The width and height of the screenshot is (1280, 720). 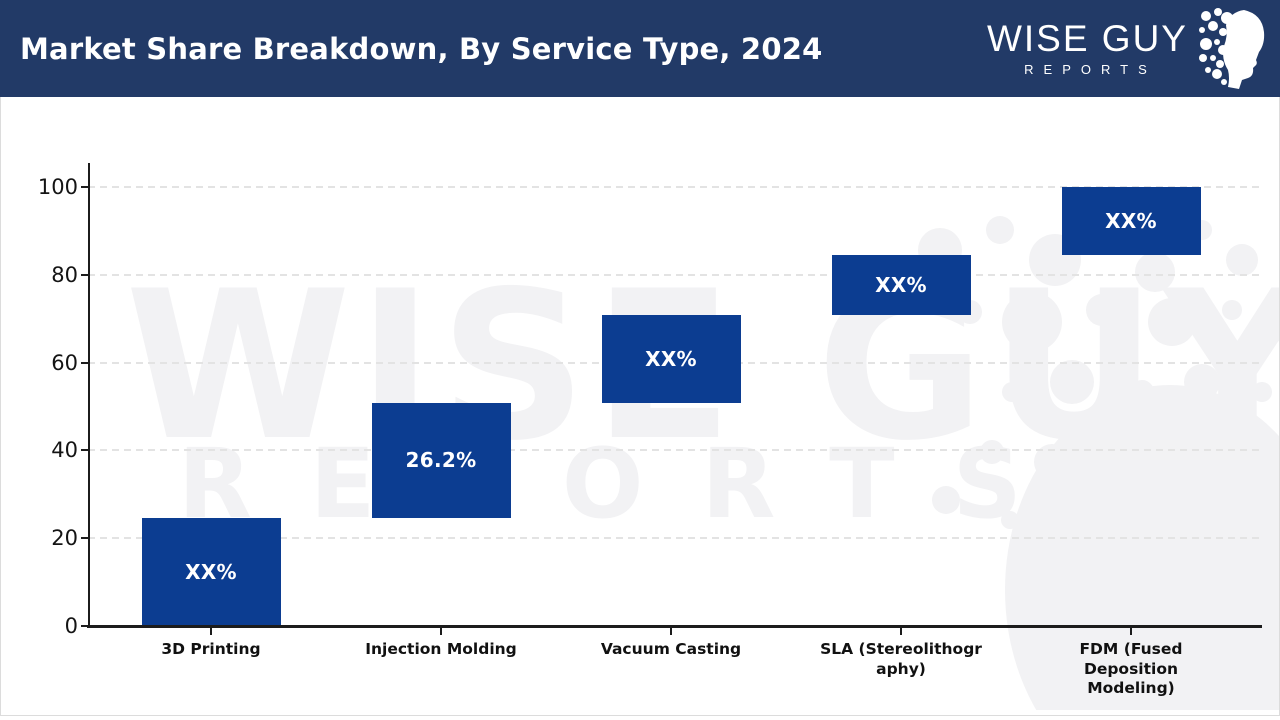 I want to click on wiseguy-logo: WISE GUY REPORTS, so click(x=1126, y=48).